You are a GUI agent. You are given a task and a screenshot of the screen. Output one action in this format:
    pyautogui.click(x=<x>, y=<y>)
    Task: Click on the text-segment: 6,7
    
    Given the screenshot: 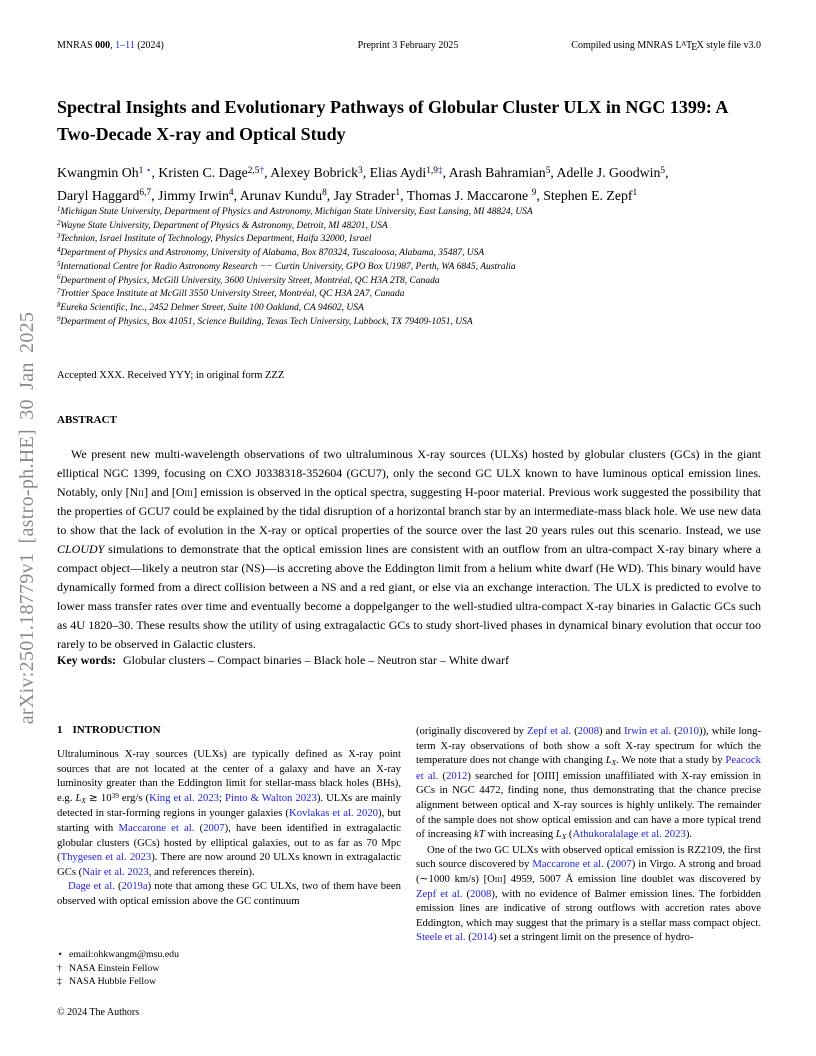 What is the action you would take?
    pyautogui.click(x=145, y=193)
    